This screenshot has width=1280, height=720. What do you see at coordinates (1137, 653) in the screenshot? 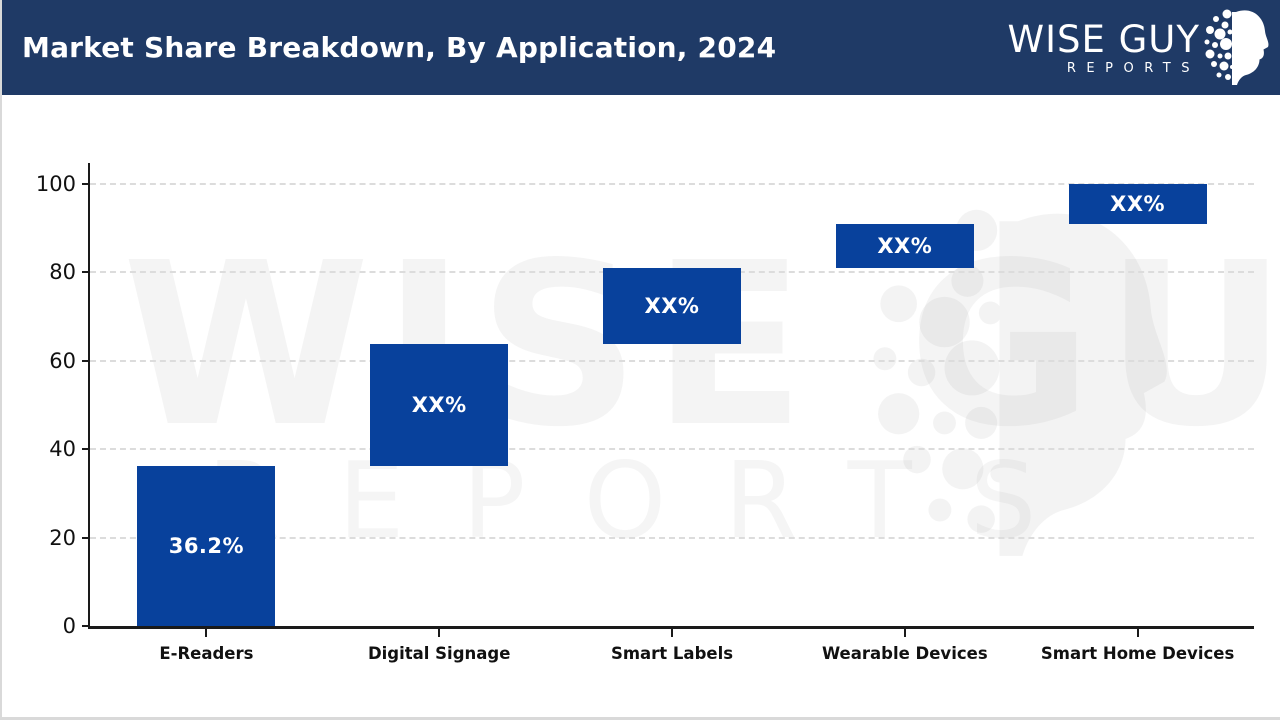
I see `x-label-smart-home-devices: Smart Home Devices` at bounding box center [1137, 653].